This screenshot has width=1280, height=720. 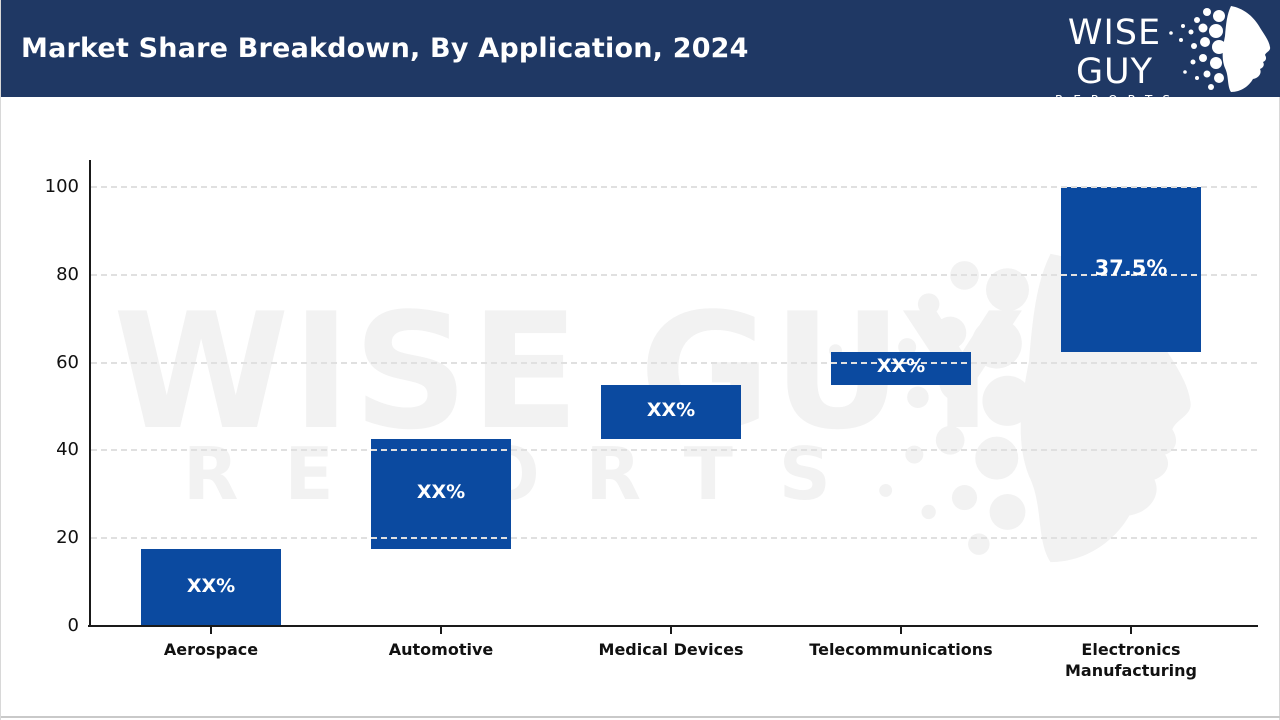 I want to click on bar-value-label: 37.5%, so click(x=1131, y=268).